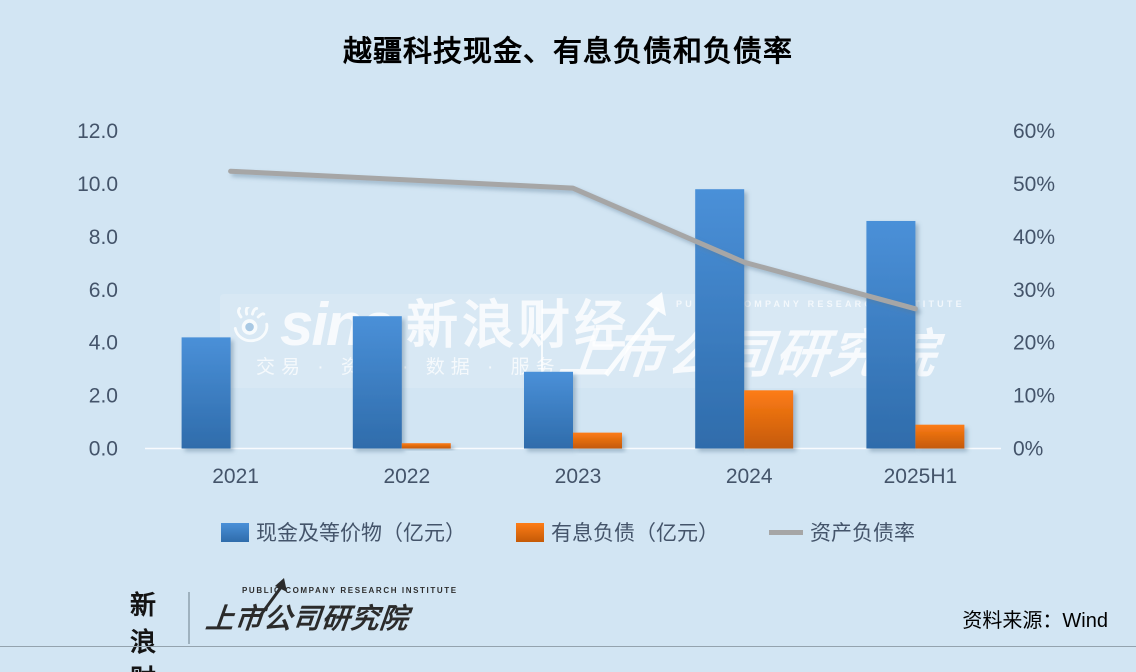 The height and width of the screenshot is (672, 1136). What do you see at coordinates (635, 533) in the screenshot?
I see `legend-label-debt: 有息负债（亿元）` at bounding box center [635, 533].